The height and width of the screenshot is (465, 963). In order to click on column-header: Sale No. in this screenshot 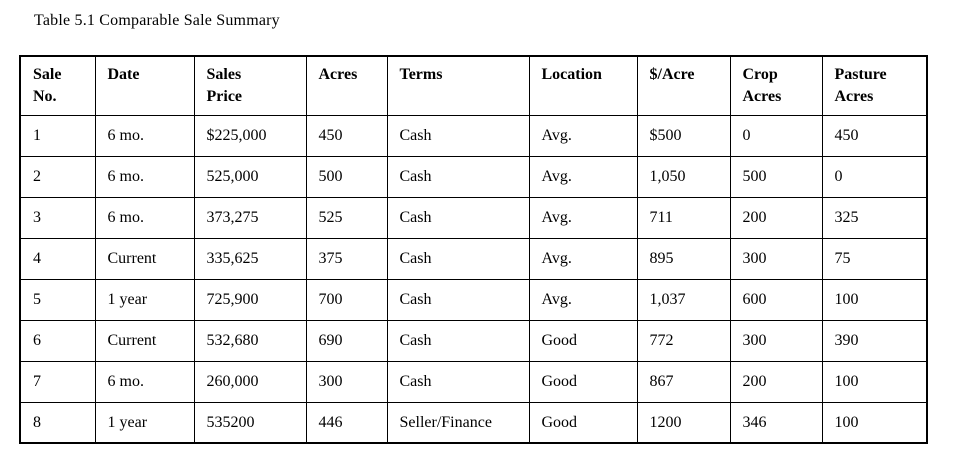, I will do `click(57, 85)`.